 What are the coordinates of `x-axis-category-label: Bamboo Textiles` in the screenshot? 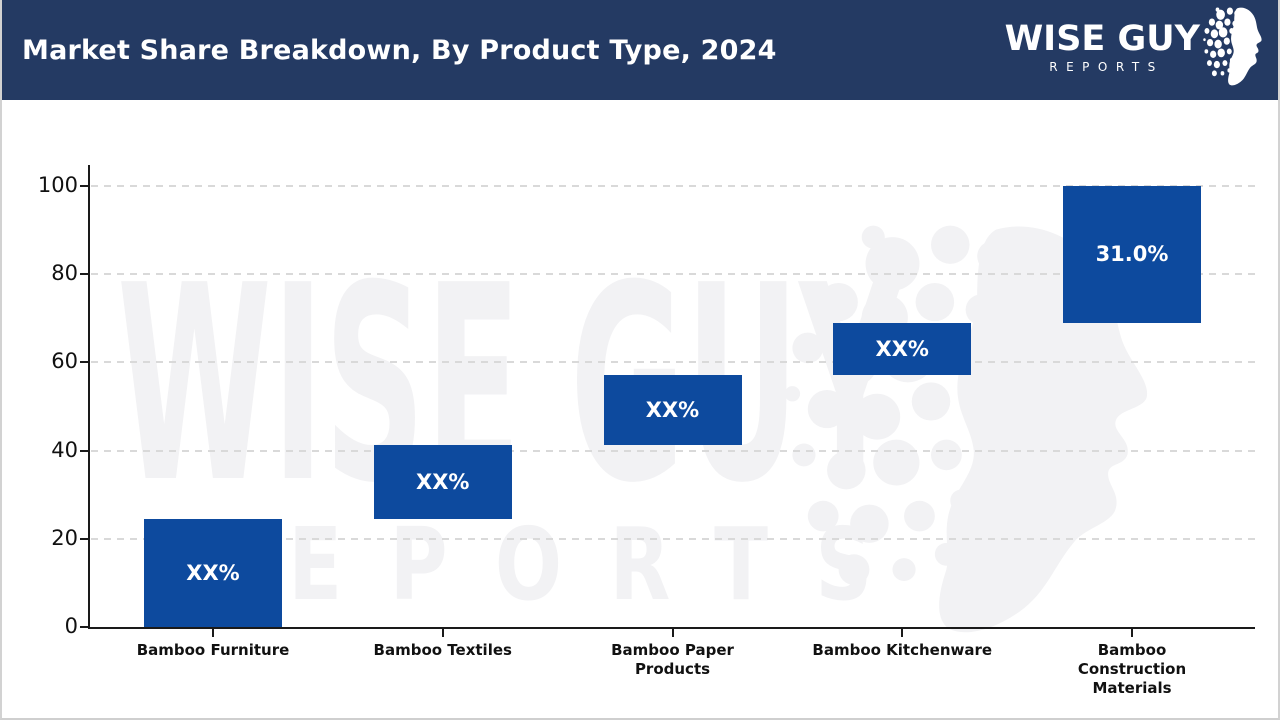 It's located at (442, 650).